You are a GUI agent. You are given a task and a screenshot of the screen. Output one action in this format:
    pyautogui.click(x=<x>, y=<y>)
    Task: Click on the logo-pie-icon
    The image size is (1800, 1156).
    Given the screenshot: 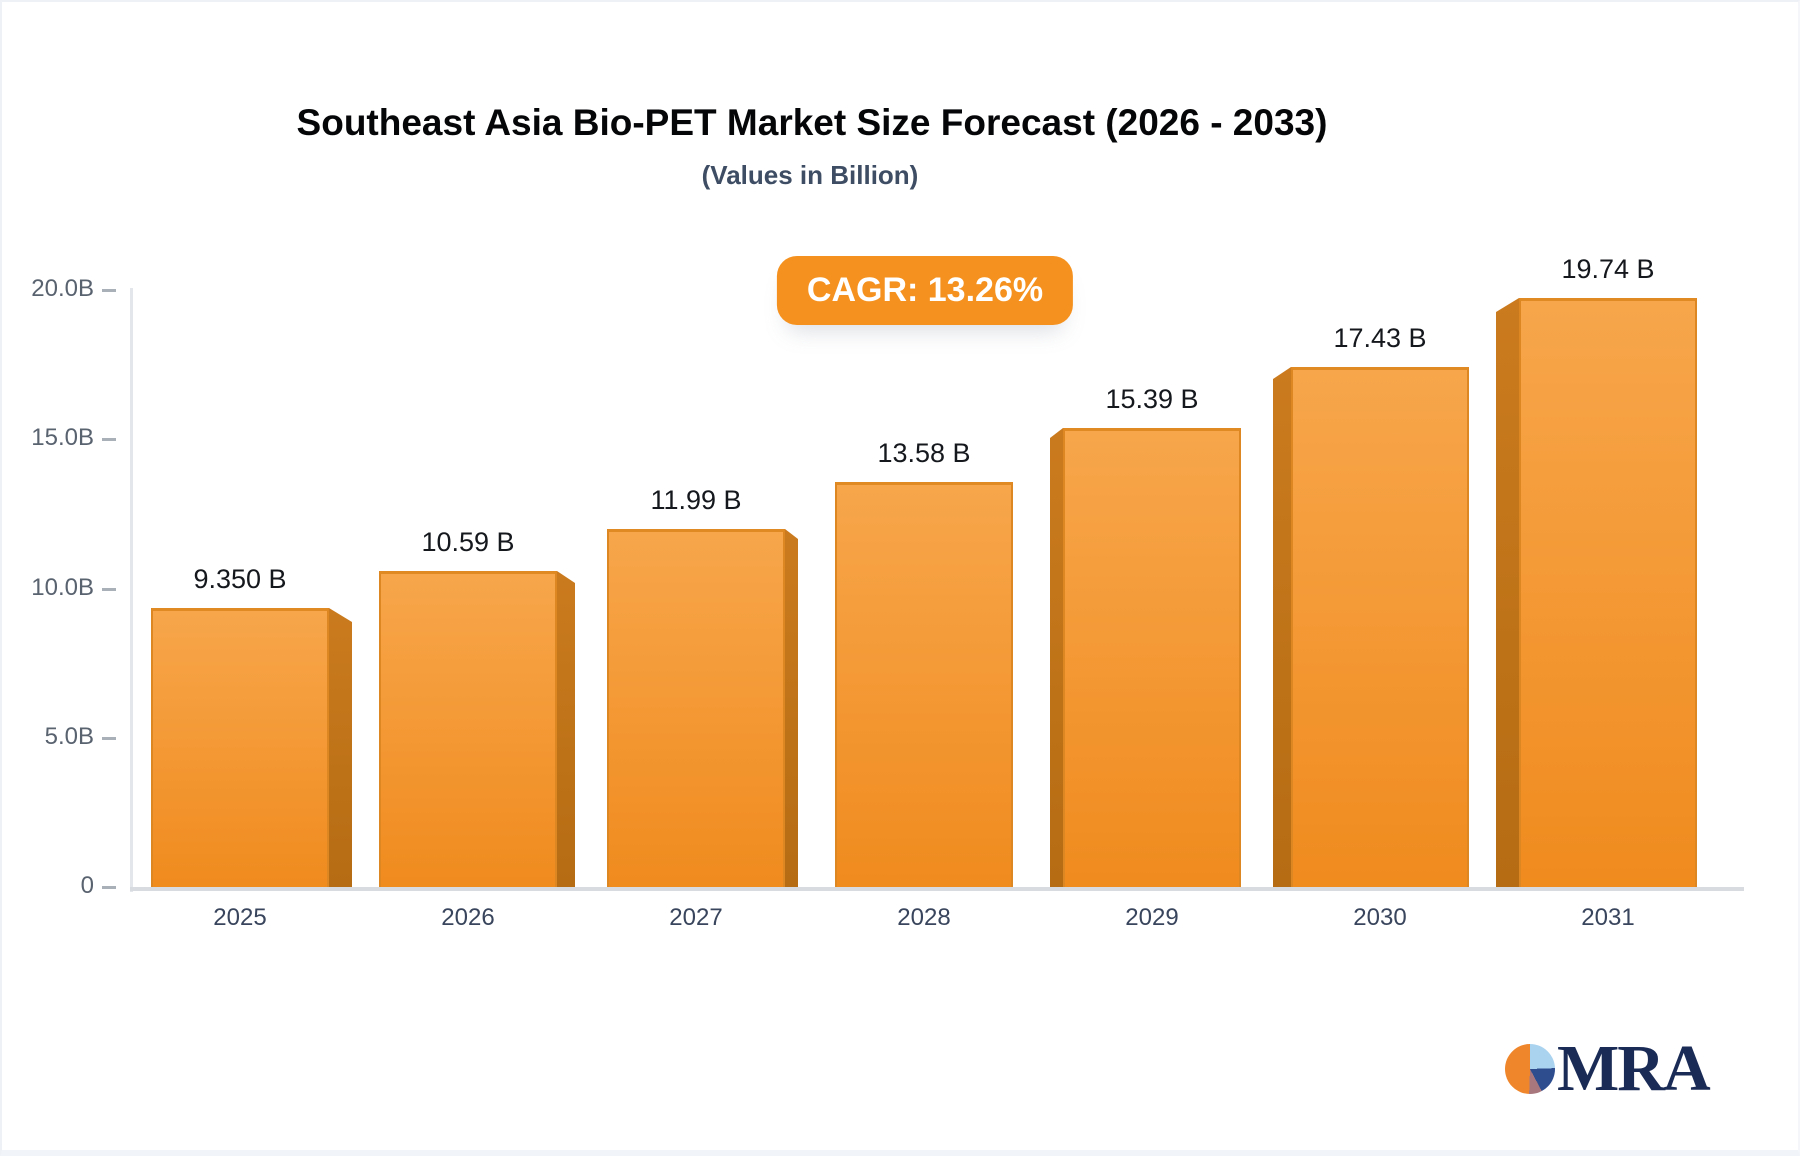 What is the action you would take?
    pyautogui.click(x=1530, y=1069)
    